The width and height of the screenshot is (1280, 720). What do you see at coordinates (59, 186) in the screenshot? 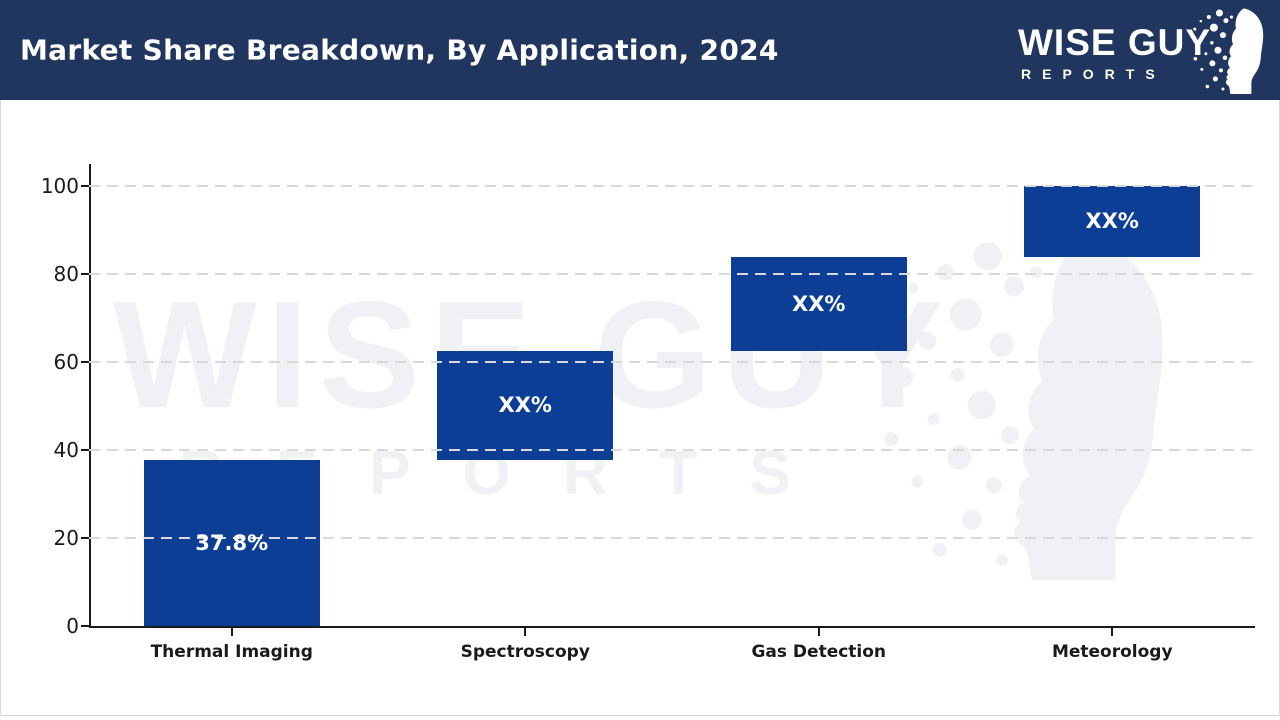
I see `ytick-label-100: 100` at bounding box center [59, 186].